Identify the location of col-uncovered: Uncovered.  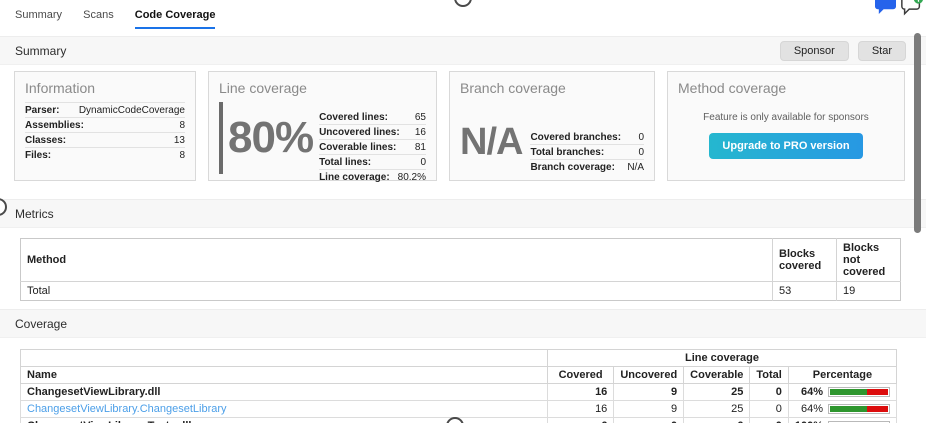
(649, 375).